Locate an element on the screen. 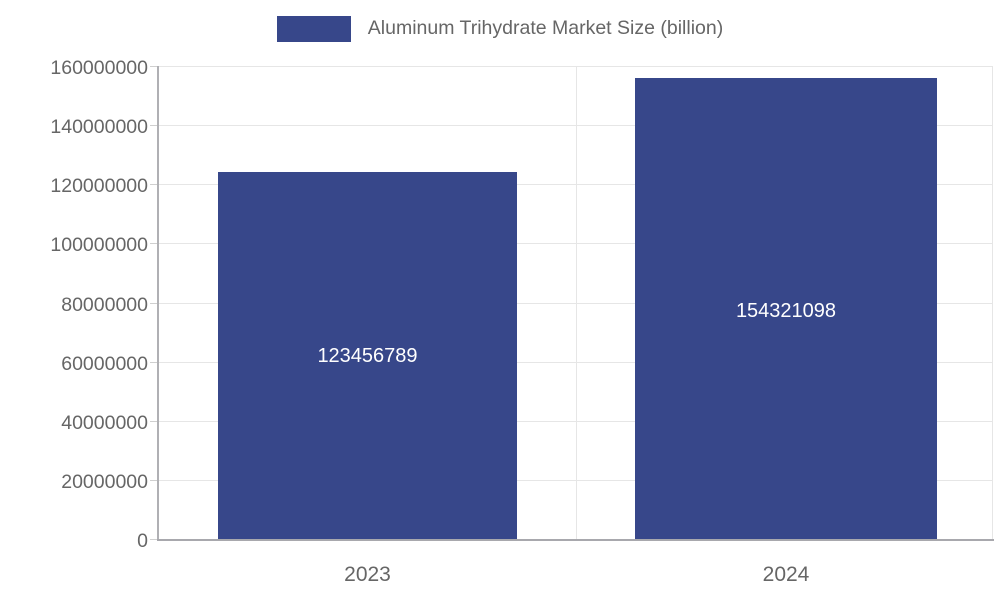  y-axis-tick-label: 40000000 is located at coordinates (104, 423).